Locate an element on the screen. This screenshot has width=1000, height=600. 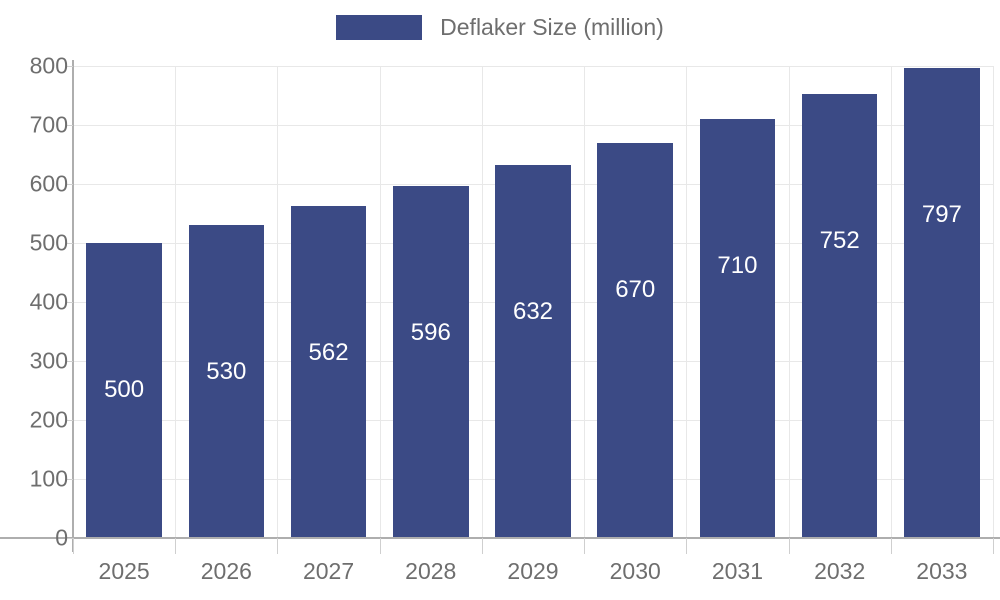
bar: 632 is located at coordinates (533, 351).